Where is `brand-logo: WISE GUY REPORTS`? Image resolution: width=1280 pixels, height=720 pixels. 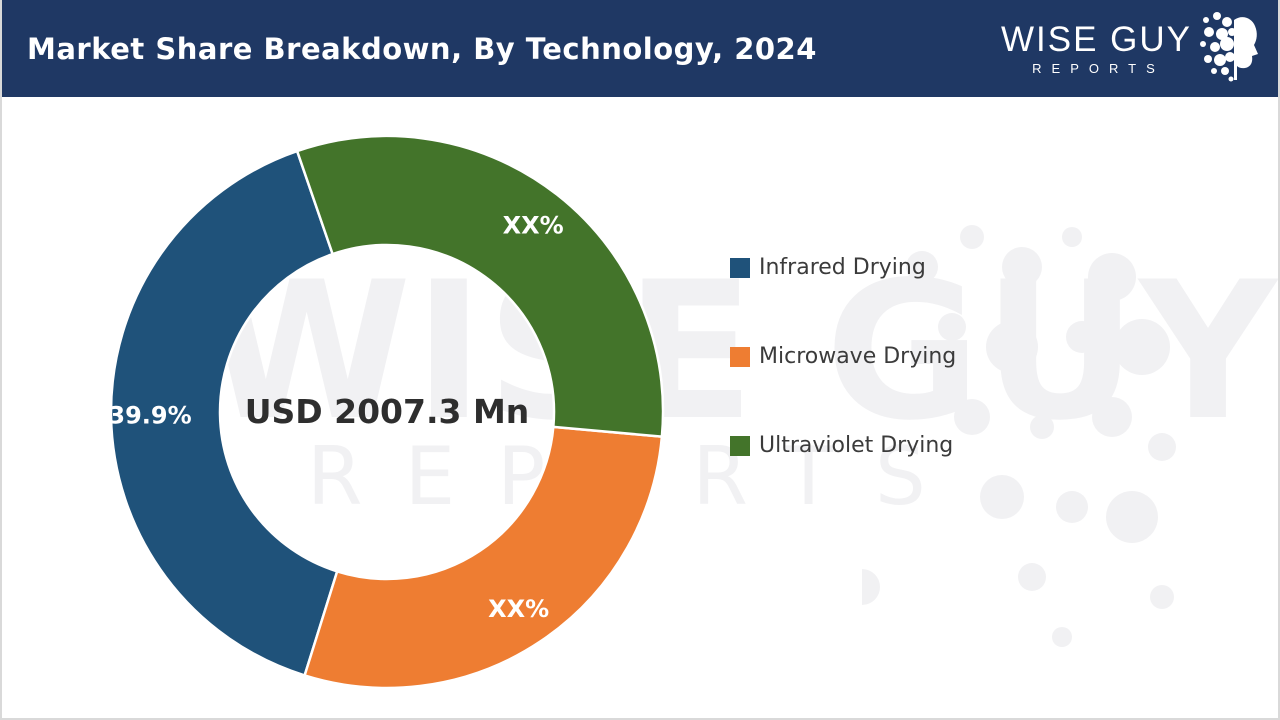 brand-logo: WISE GUY REPORTS is located at coordinates (1130, 49).